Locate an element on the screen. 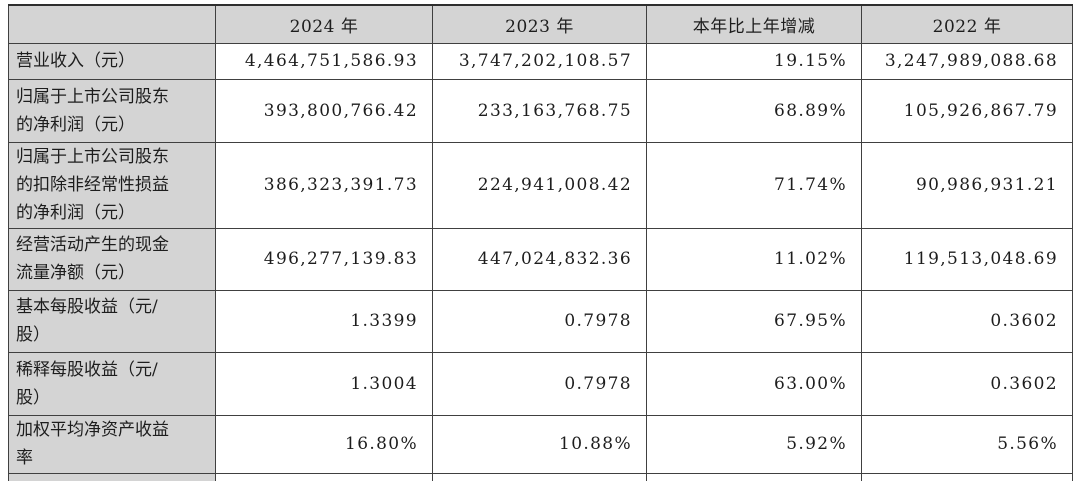 The height and width of the screenshot is (481, 1080). cell-value-2024: 386,323,391.73 is located at coordinates (324, 185).